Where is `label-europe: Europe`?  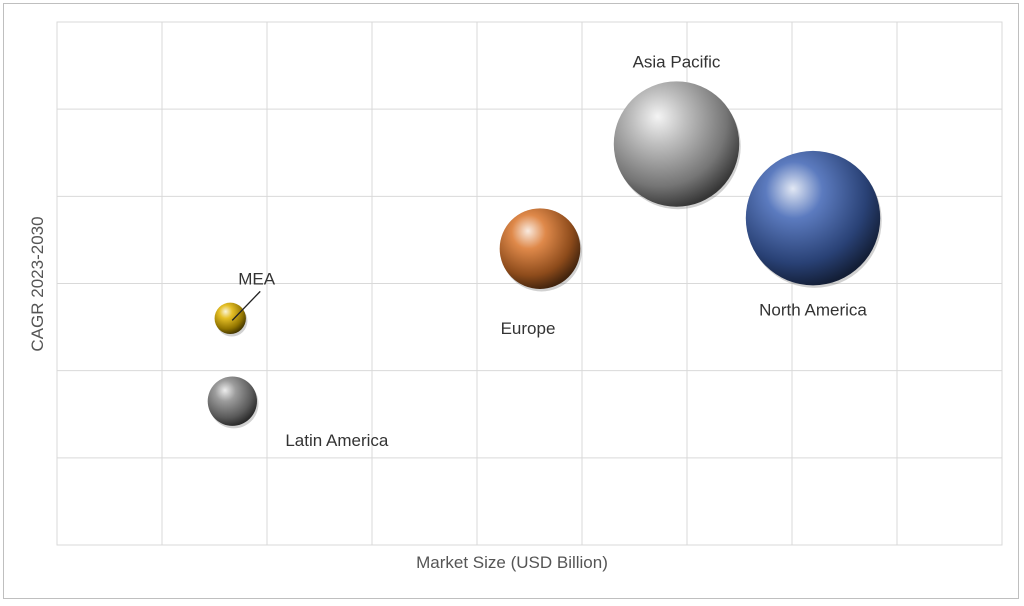 label-europe: Europe is located at coordinates (528, 328).